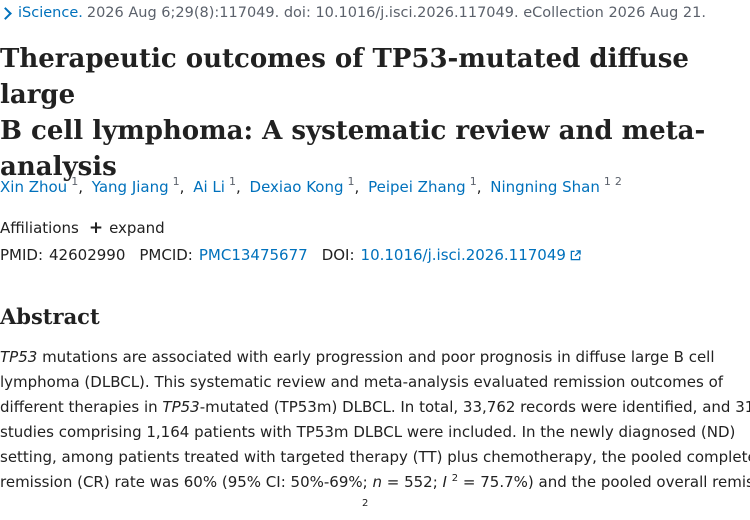 The width and height of the screenshot is (750, 520). Describe the element at coordinates (22, 255) in the screenshot. I see `pmid-label: PMID:` at that location.